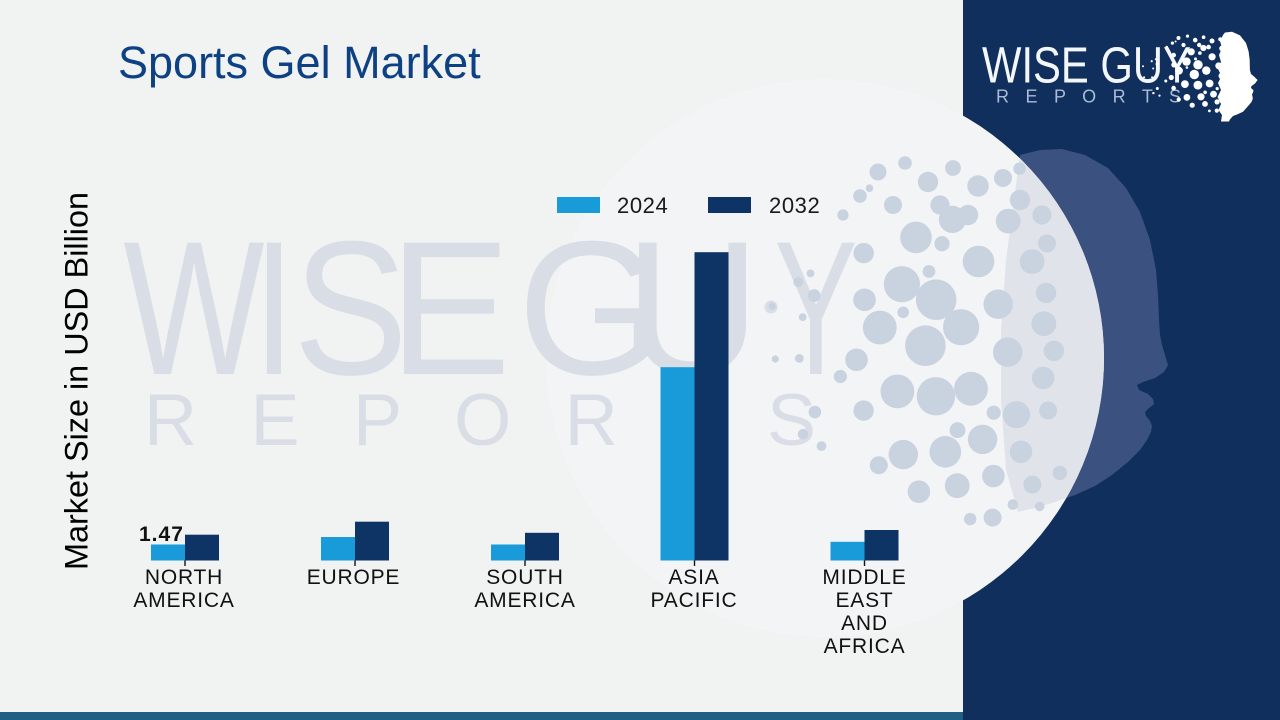 This screenshot has height=720, width=1280. What do you see at coordinates (193, 309) in the screenshot?
I see `svg-text: W` at bounding box center [193, 309].